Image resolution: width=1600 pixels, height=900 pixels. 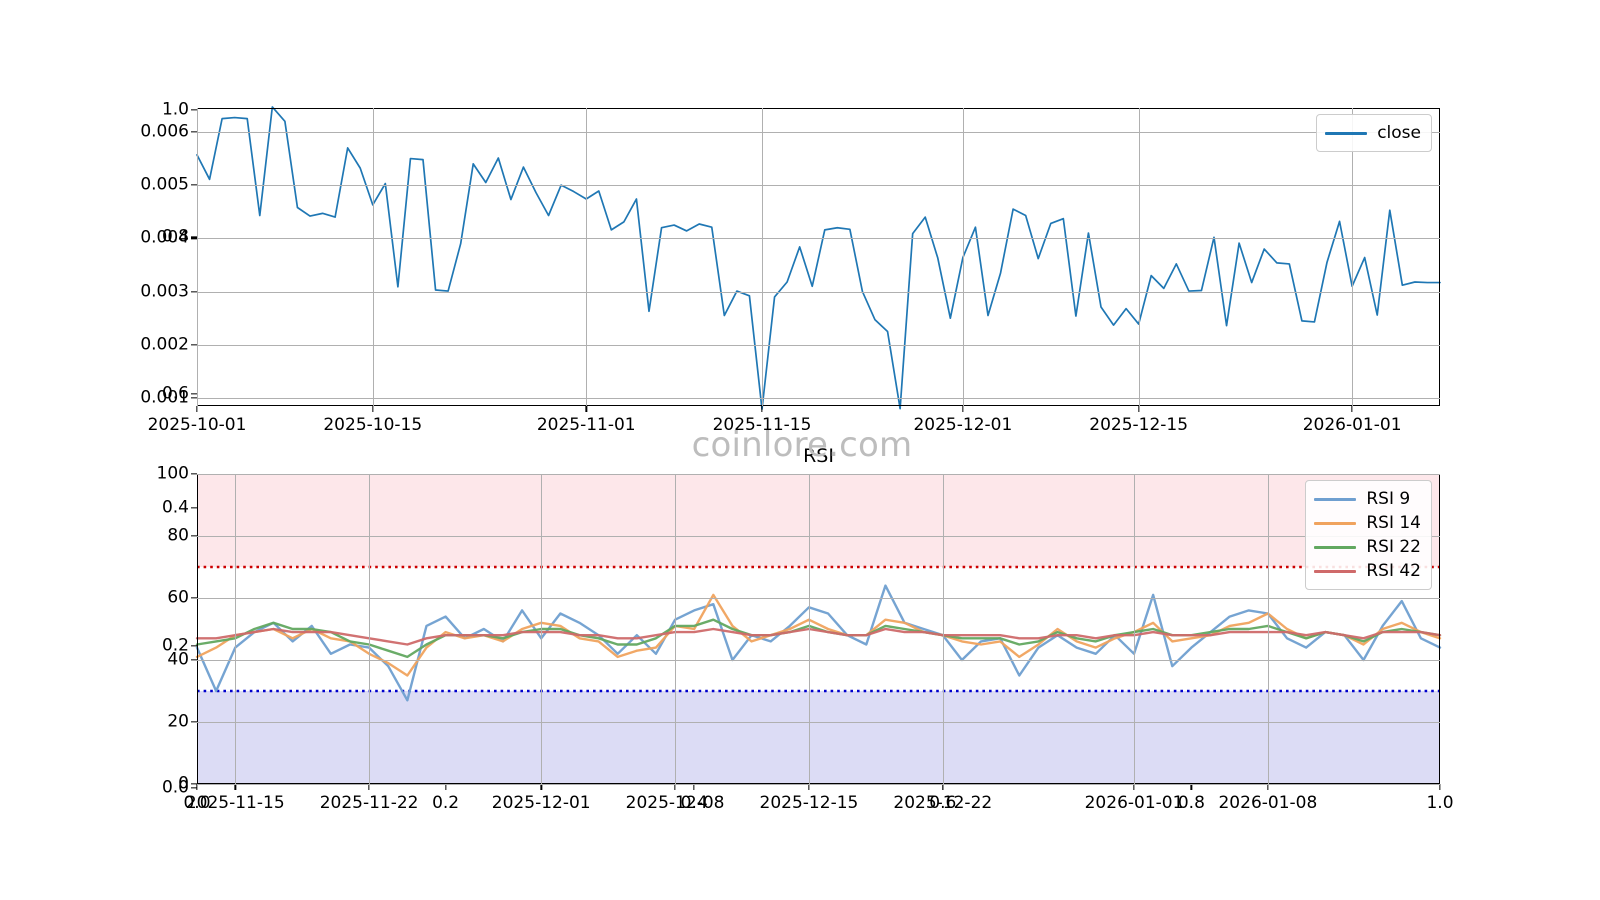 I want to click on close-legend-item: close, so click(x=1373, y=133).